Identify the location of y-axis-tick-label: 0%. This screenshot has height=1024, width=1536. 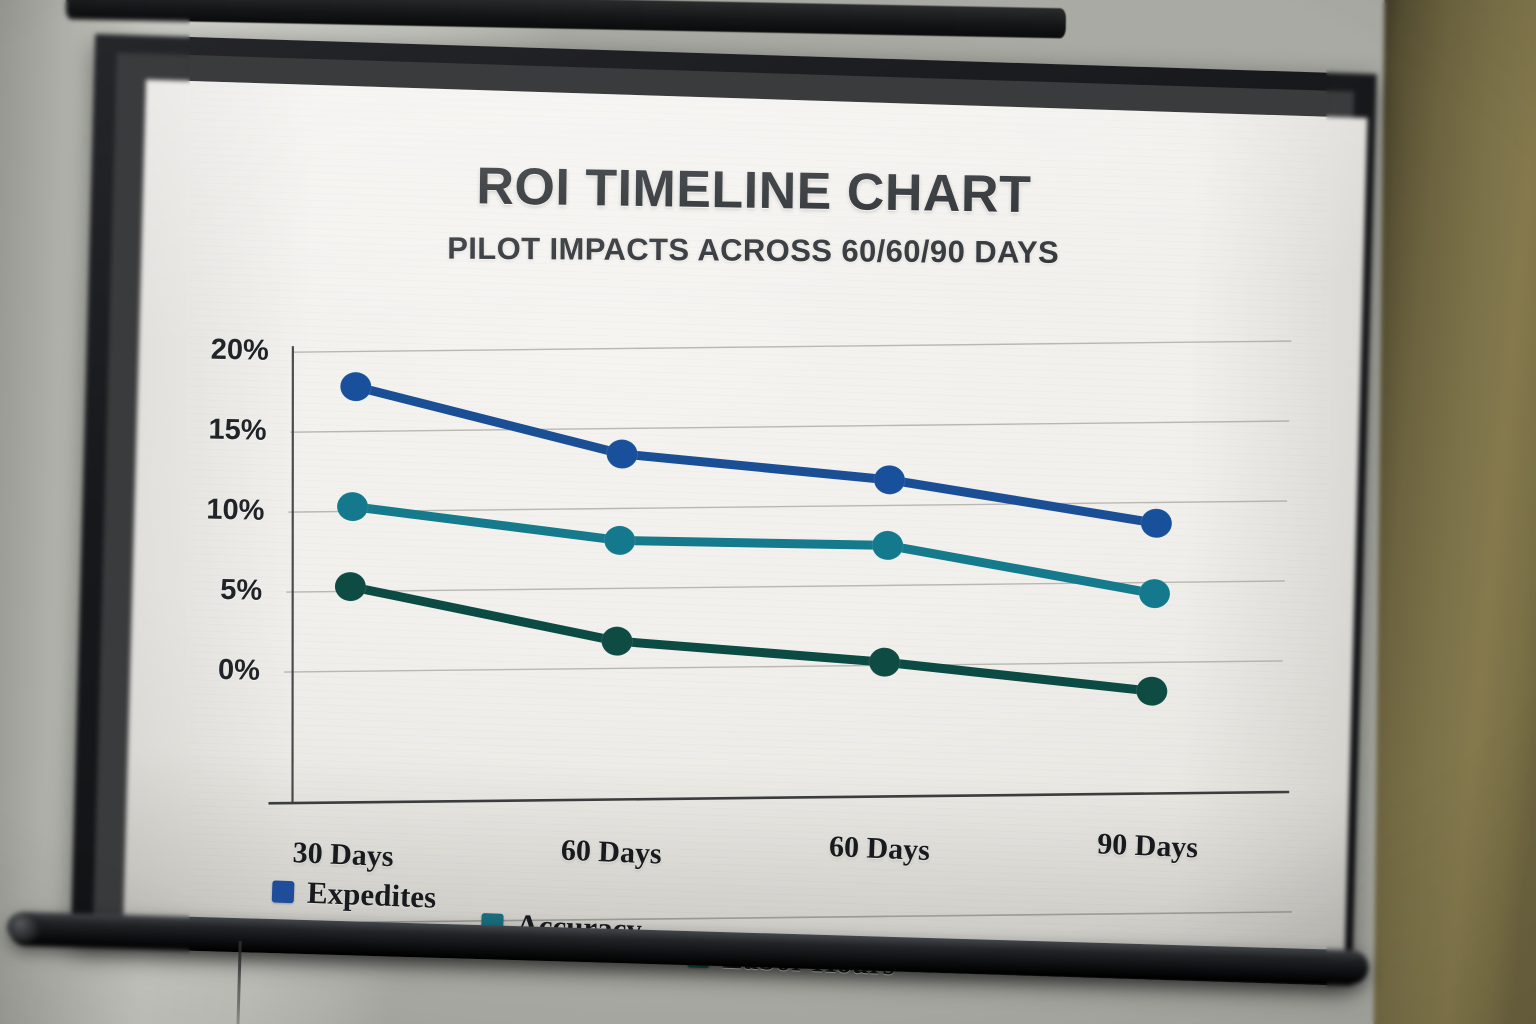
(239, 670).